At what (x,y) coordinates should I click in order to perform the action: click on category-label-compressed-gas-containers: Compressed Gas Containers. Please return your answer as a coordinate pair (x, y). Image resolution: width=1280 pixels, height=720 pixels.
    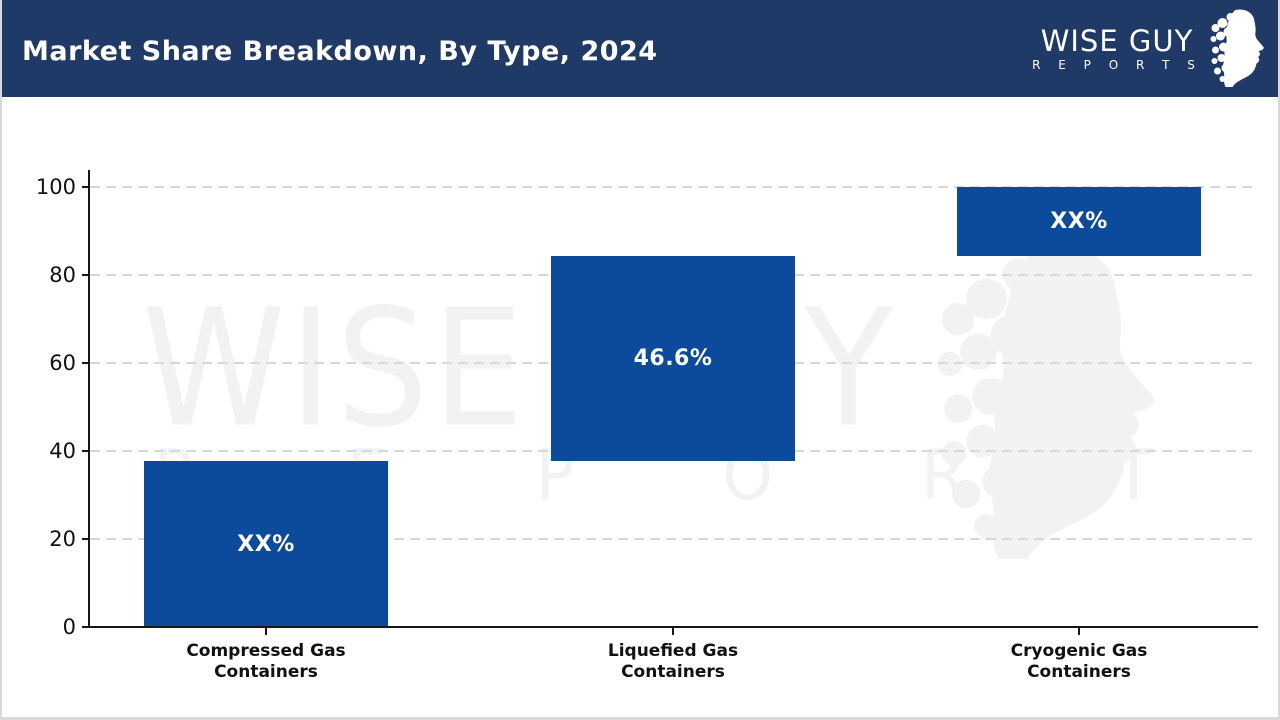
    Looking at the image, I should click on (266, 661).